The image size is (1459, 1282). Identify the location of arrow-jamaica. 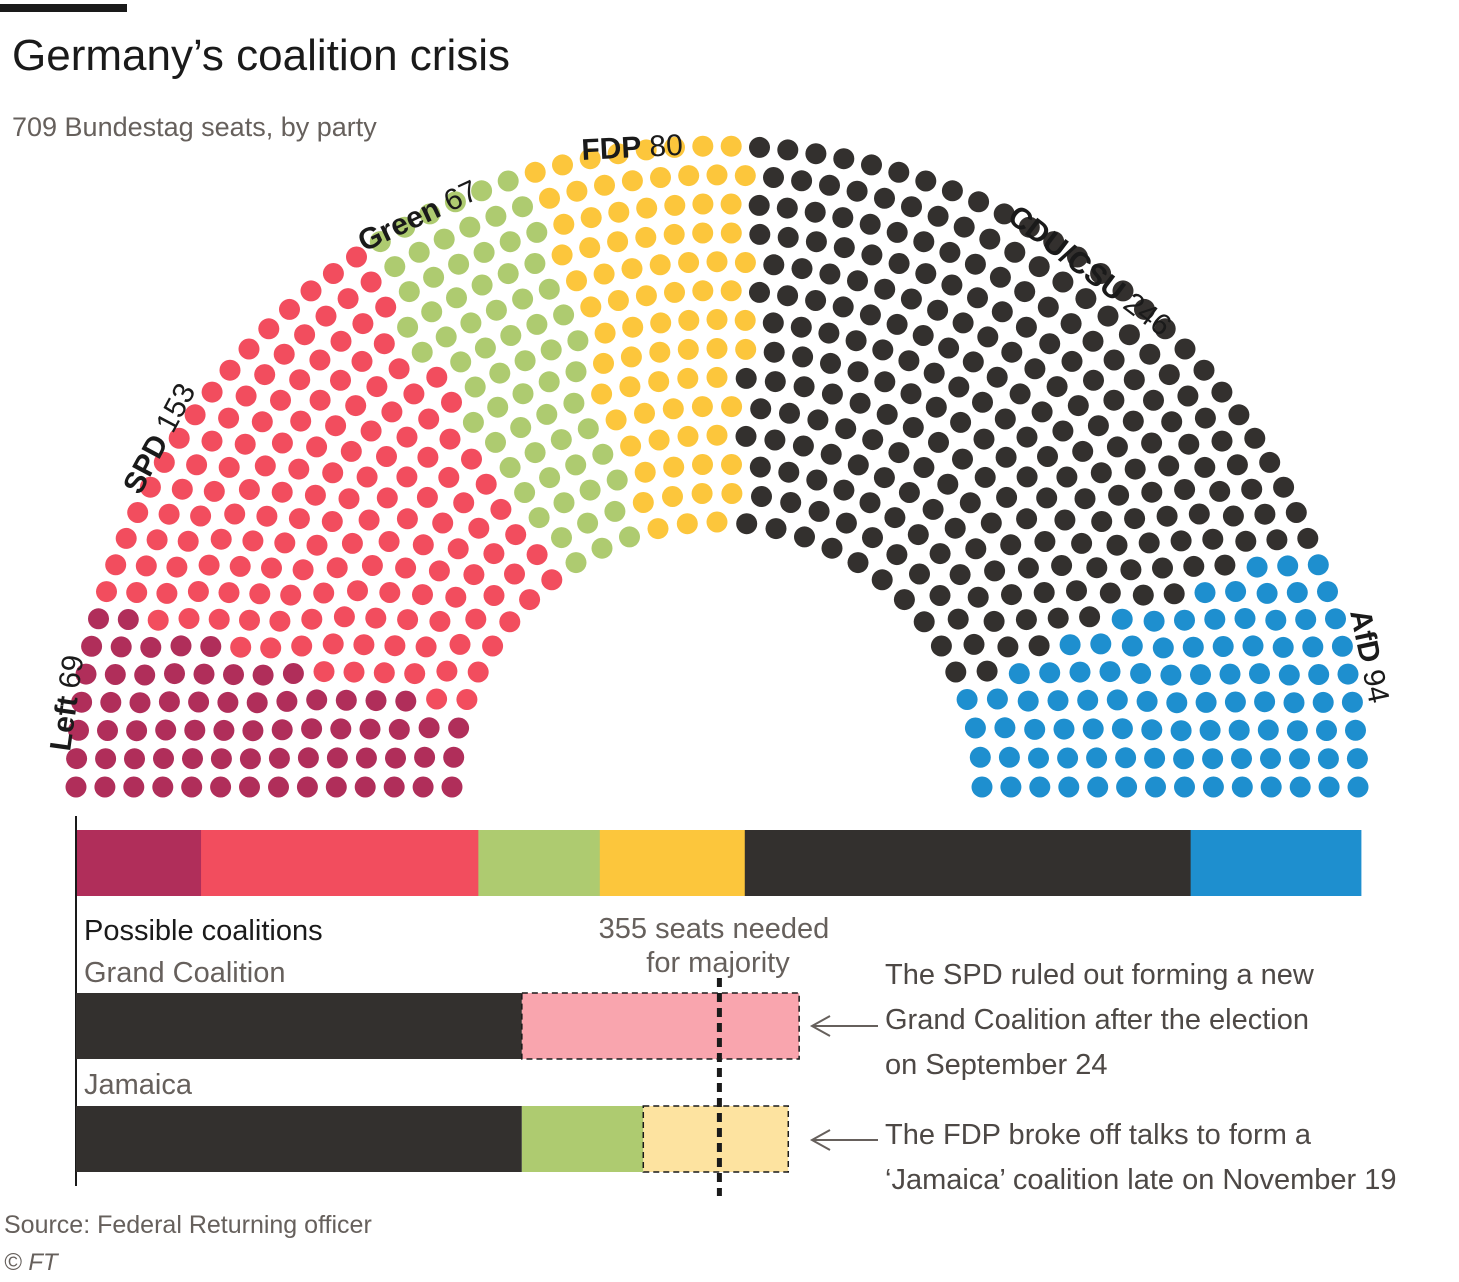
(843, 1140).